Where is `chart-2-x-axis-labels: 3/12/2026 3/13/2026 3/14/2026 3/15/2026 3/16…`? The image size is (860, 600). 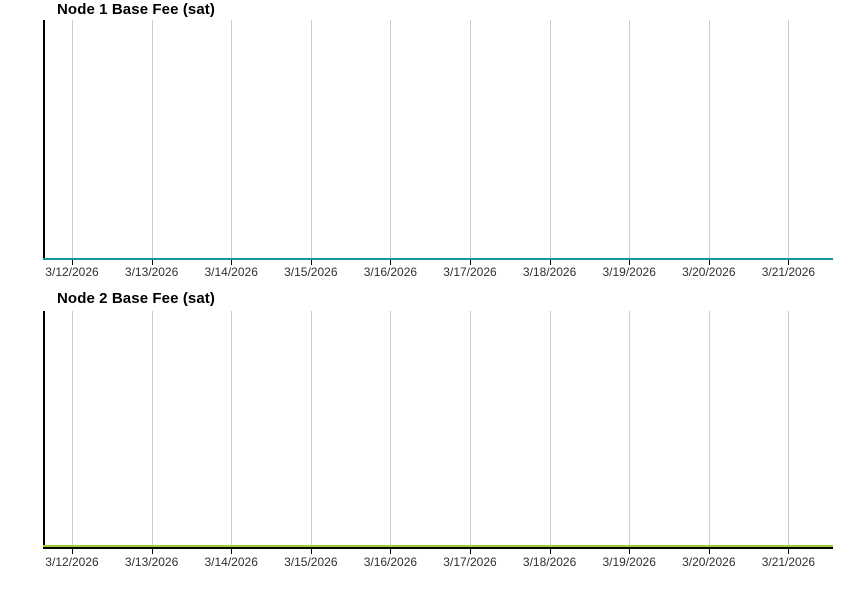
chart-2-x-axis-labels: 3/12/2026 3/13/2026 3/14/2026 3/15/2026 3/16… is located at coordinates (439, 563).